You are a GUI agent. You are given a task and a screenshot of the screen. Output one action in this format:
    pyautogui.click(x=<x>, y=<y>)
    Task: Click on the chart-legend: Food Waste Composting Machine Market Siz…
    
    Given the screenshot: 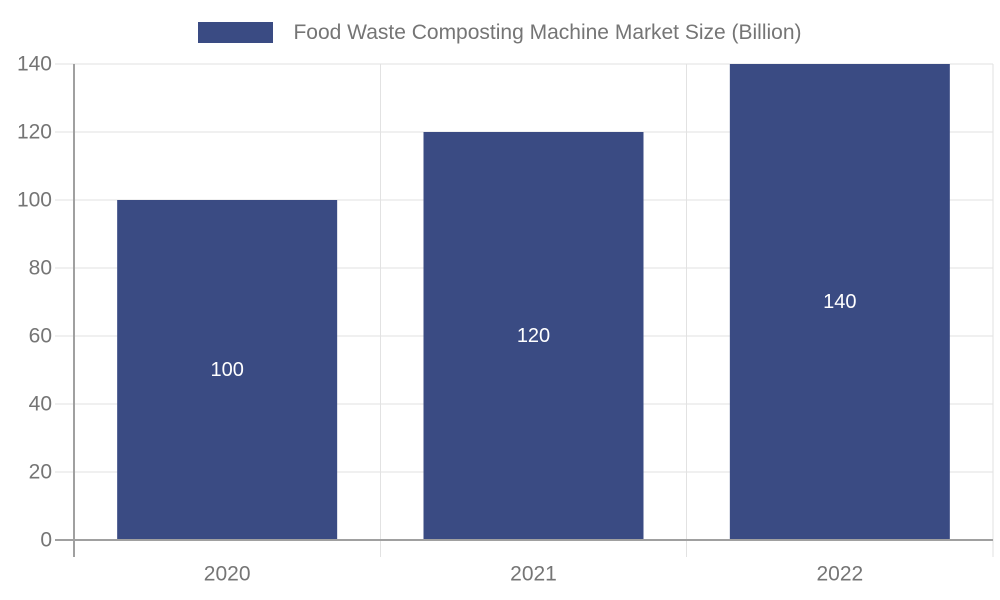 What is the action you would take?
    pyautogui.click(x=500, y=32)
    